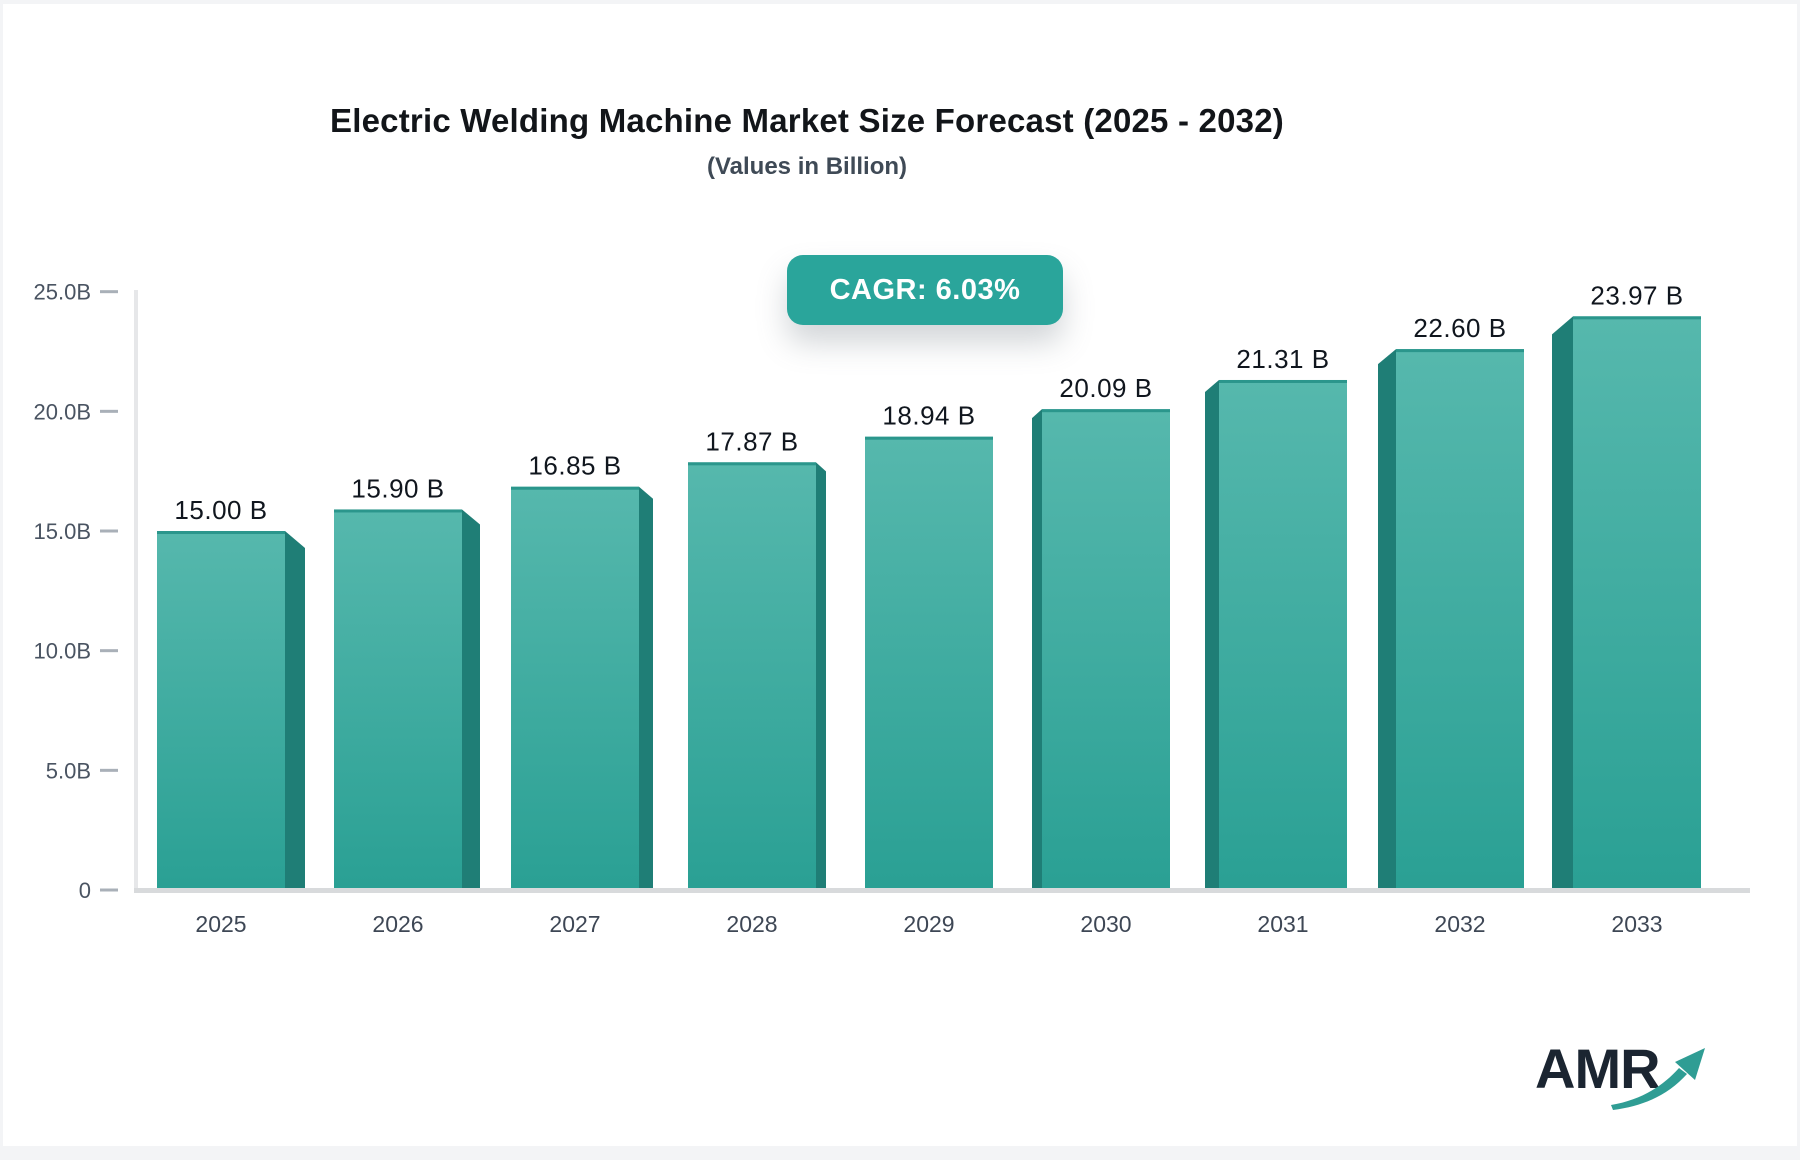 The width and height of the screenshot is (1800, 1160). I want to click on bar-group-2030: 20.09 B 2030, so click(1101, 655).